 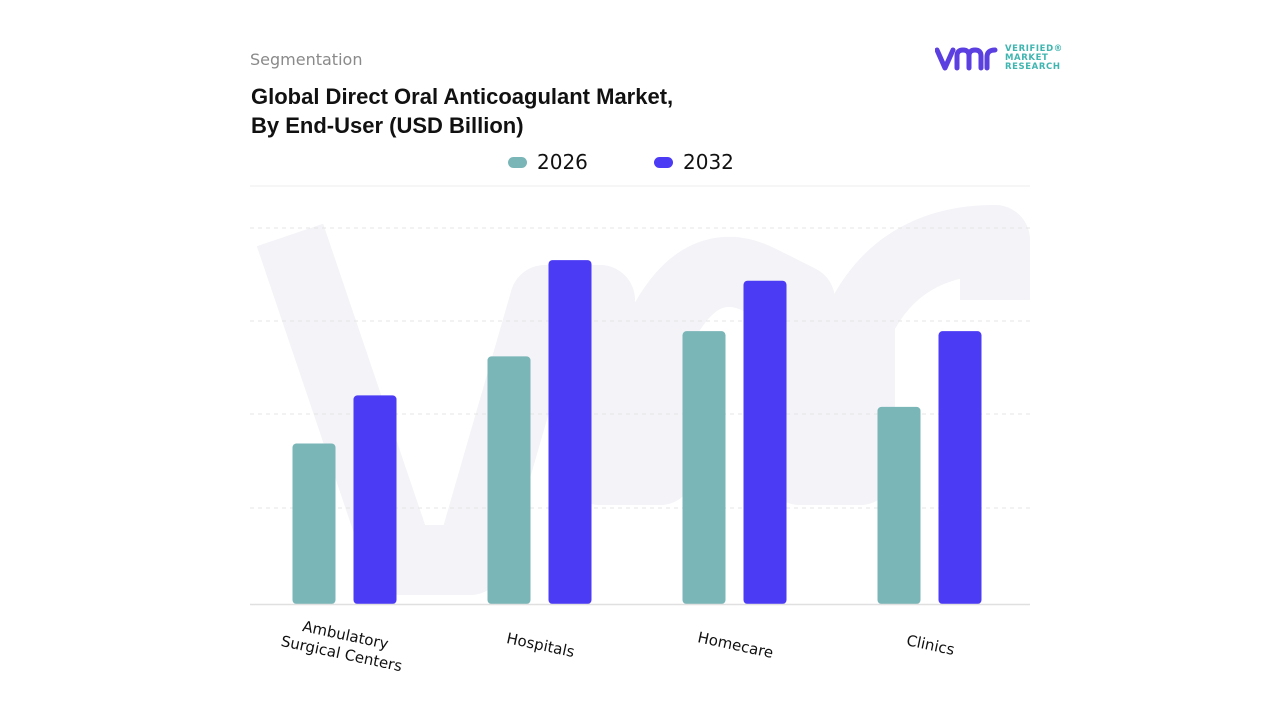 I want to click on chart-title-line-2: By End-User (USD Billion), so click(x=387, y=125).